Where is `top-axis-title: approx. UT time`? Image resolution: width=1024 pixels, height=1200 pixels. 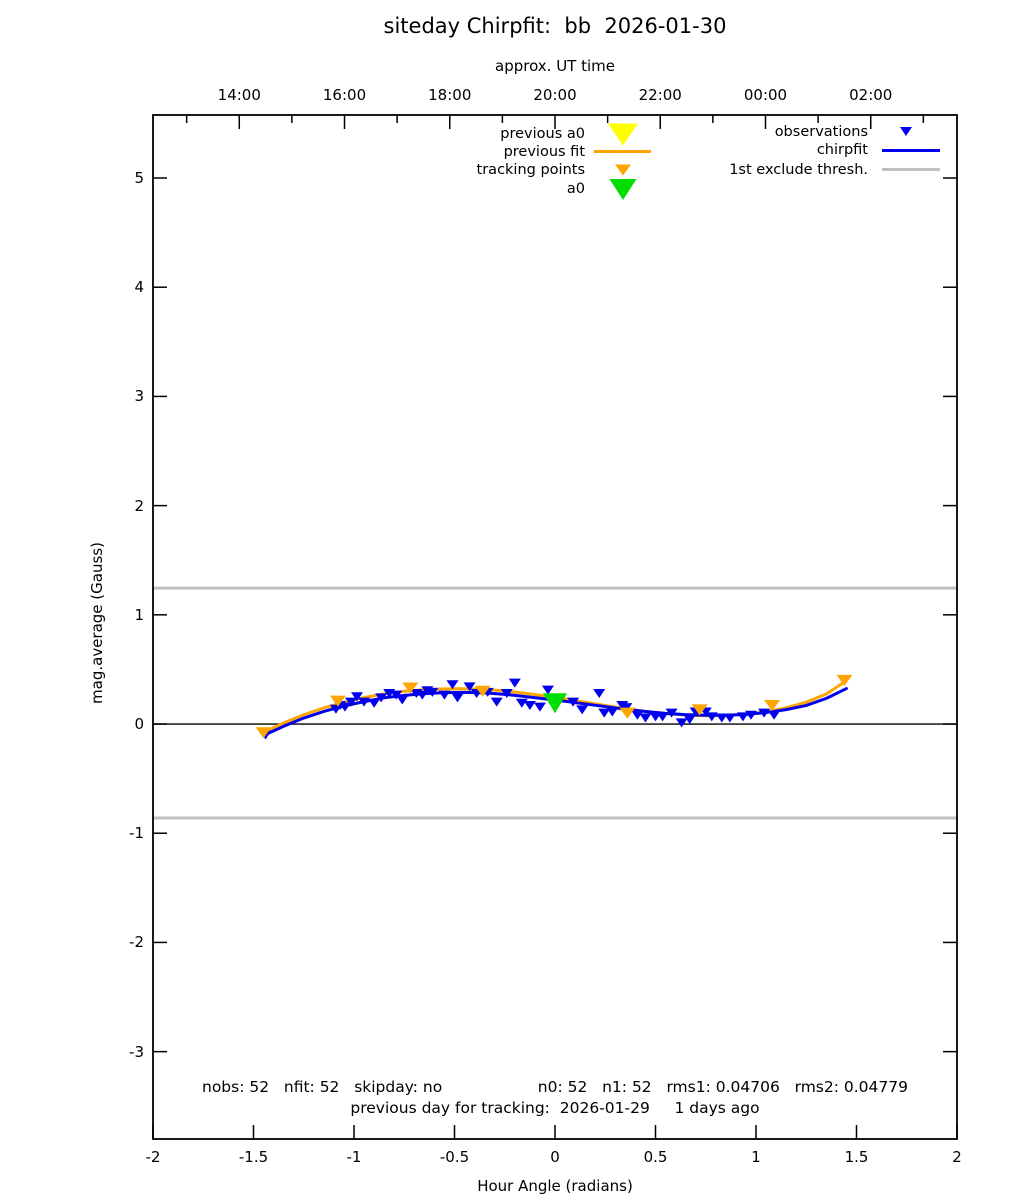 top-axis-title: approx. UT time is located at coordinates (555, 66).